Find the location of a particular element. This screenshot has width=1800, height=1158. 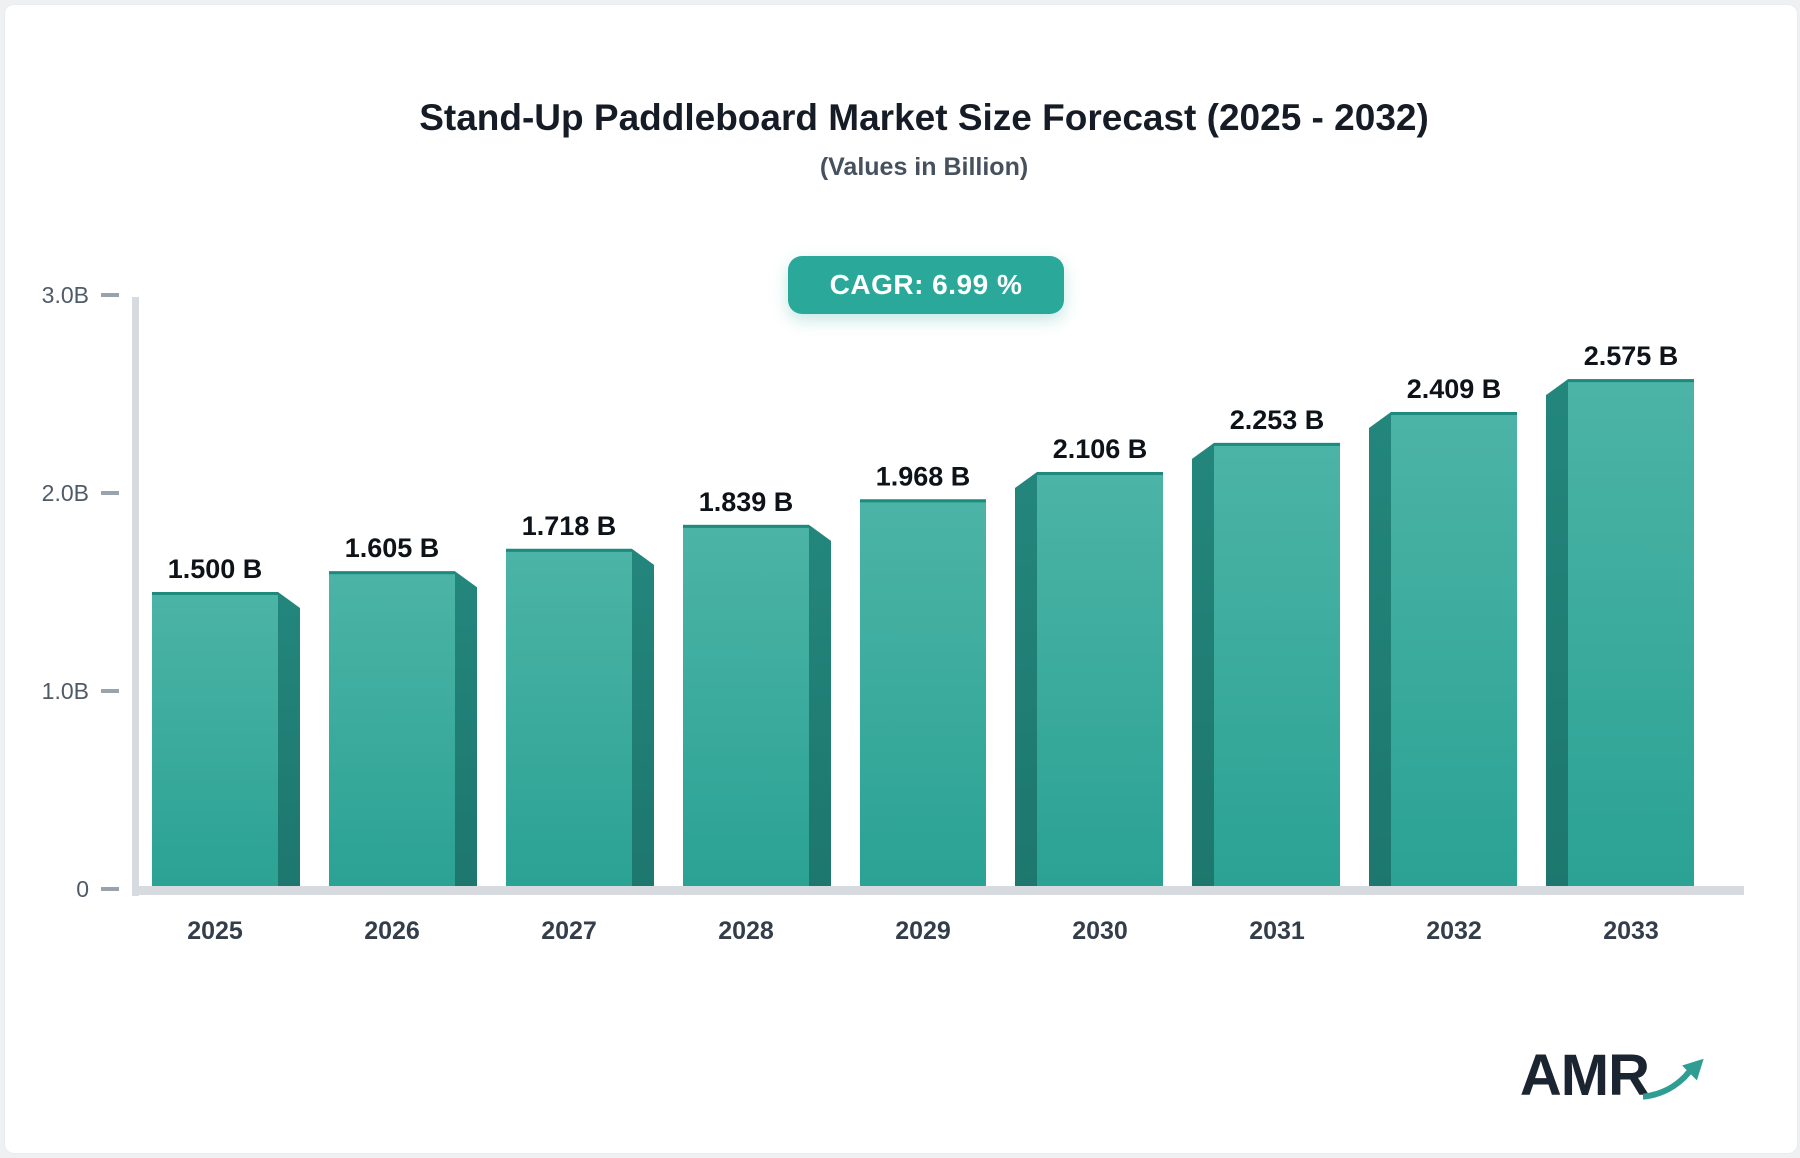

x-axis-line is located at coordinates (938, 890).